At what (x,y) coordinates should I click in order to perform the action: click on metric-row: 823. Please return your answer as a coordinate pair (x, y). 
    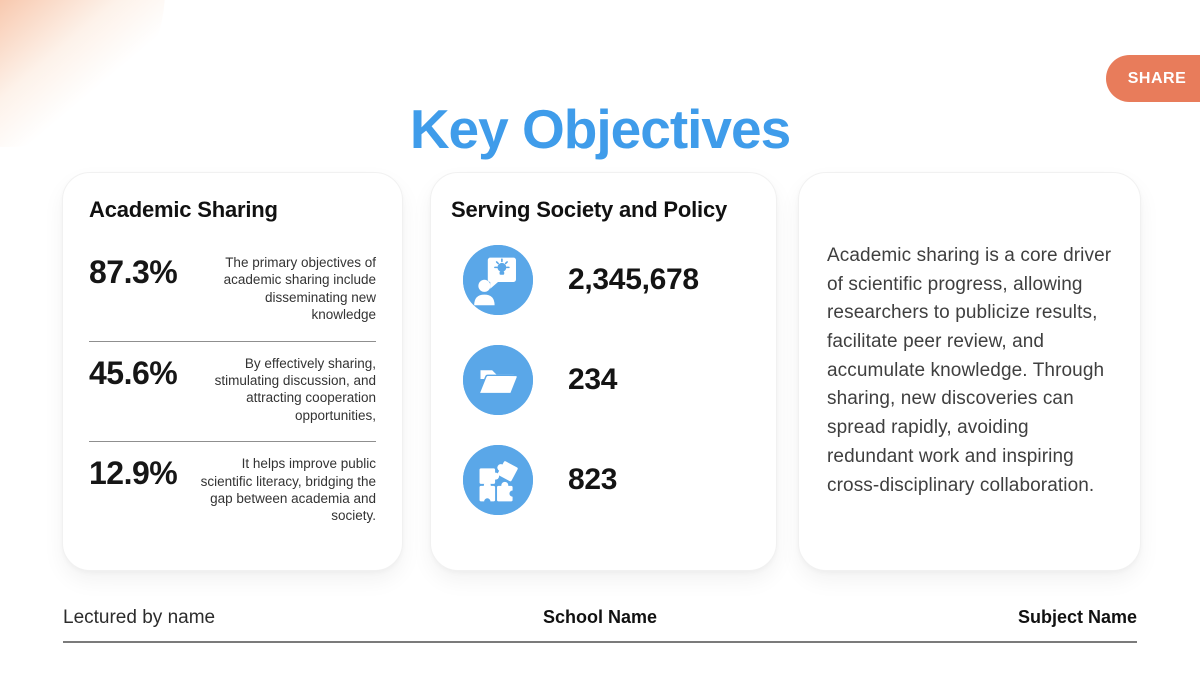
    Looking at the image, I should click on (609, 480).